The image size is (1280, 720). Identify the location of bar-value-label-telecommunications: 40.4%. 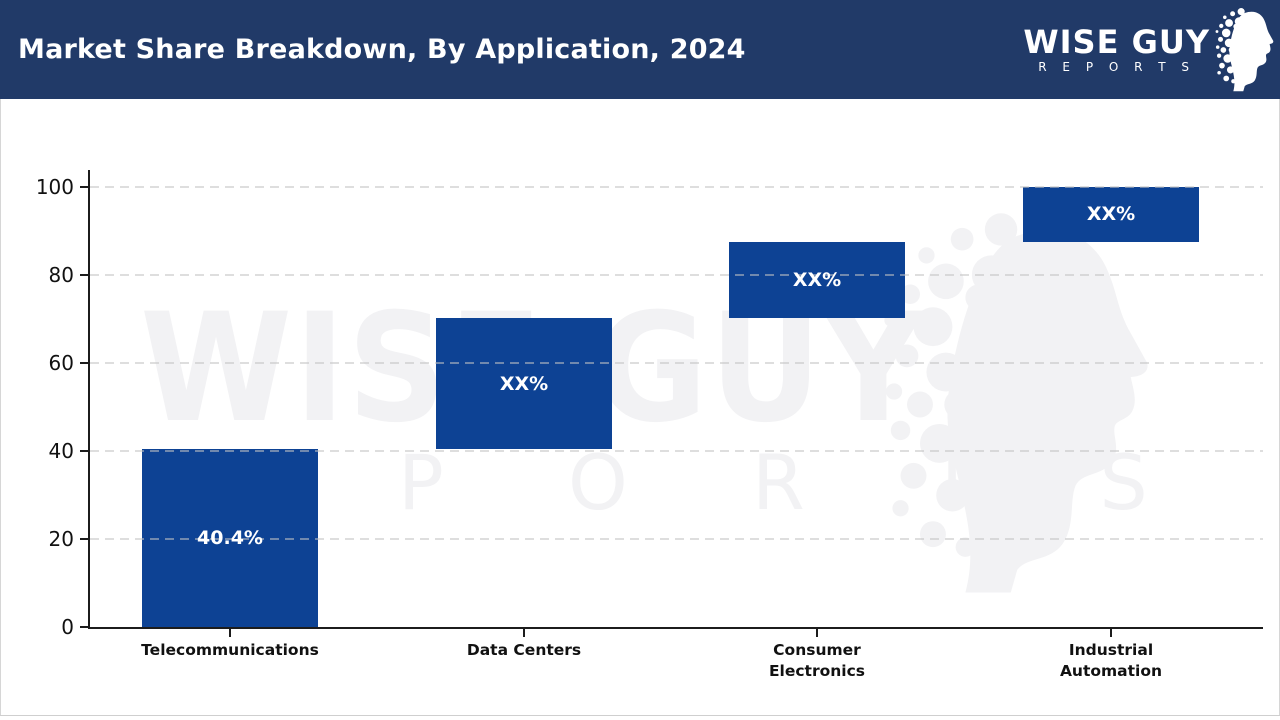
(230, 538).